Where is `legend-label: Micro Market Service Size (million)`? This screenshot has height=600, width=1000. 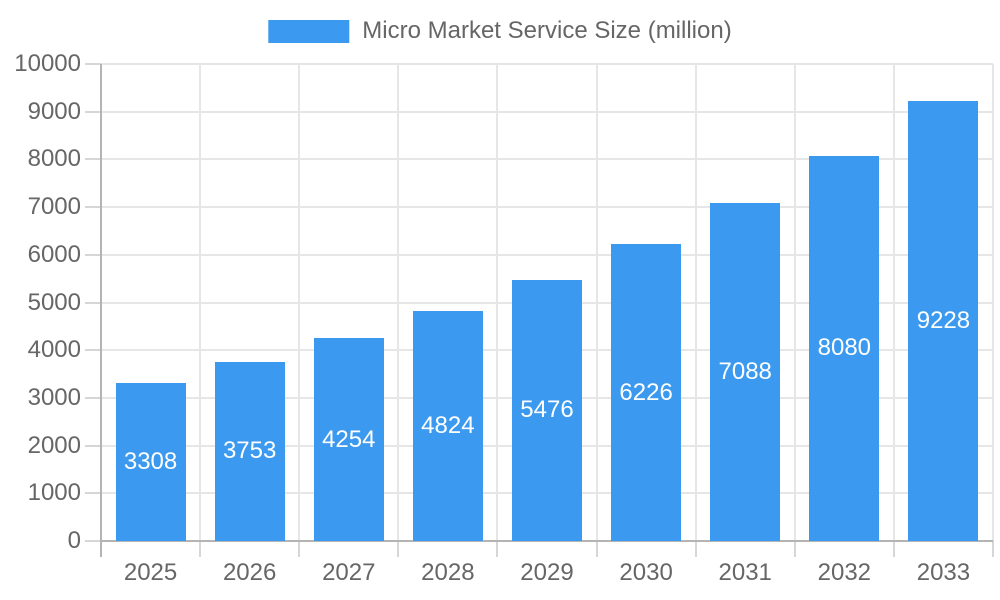 legend-label: Micro Market Service Size (million) is located at coordinates (547, 30).